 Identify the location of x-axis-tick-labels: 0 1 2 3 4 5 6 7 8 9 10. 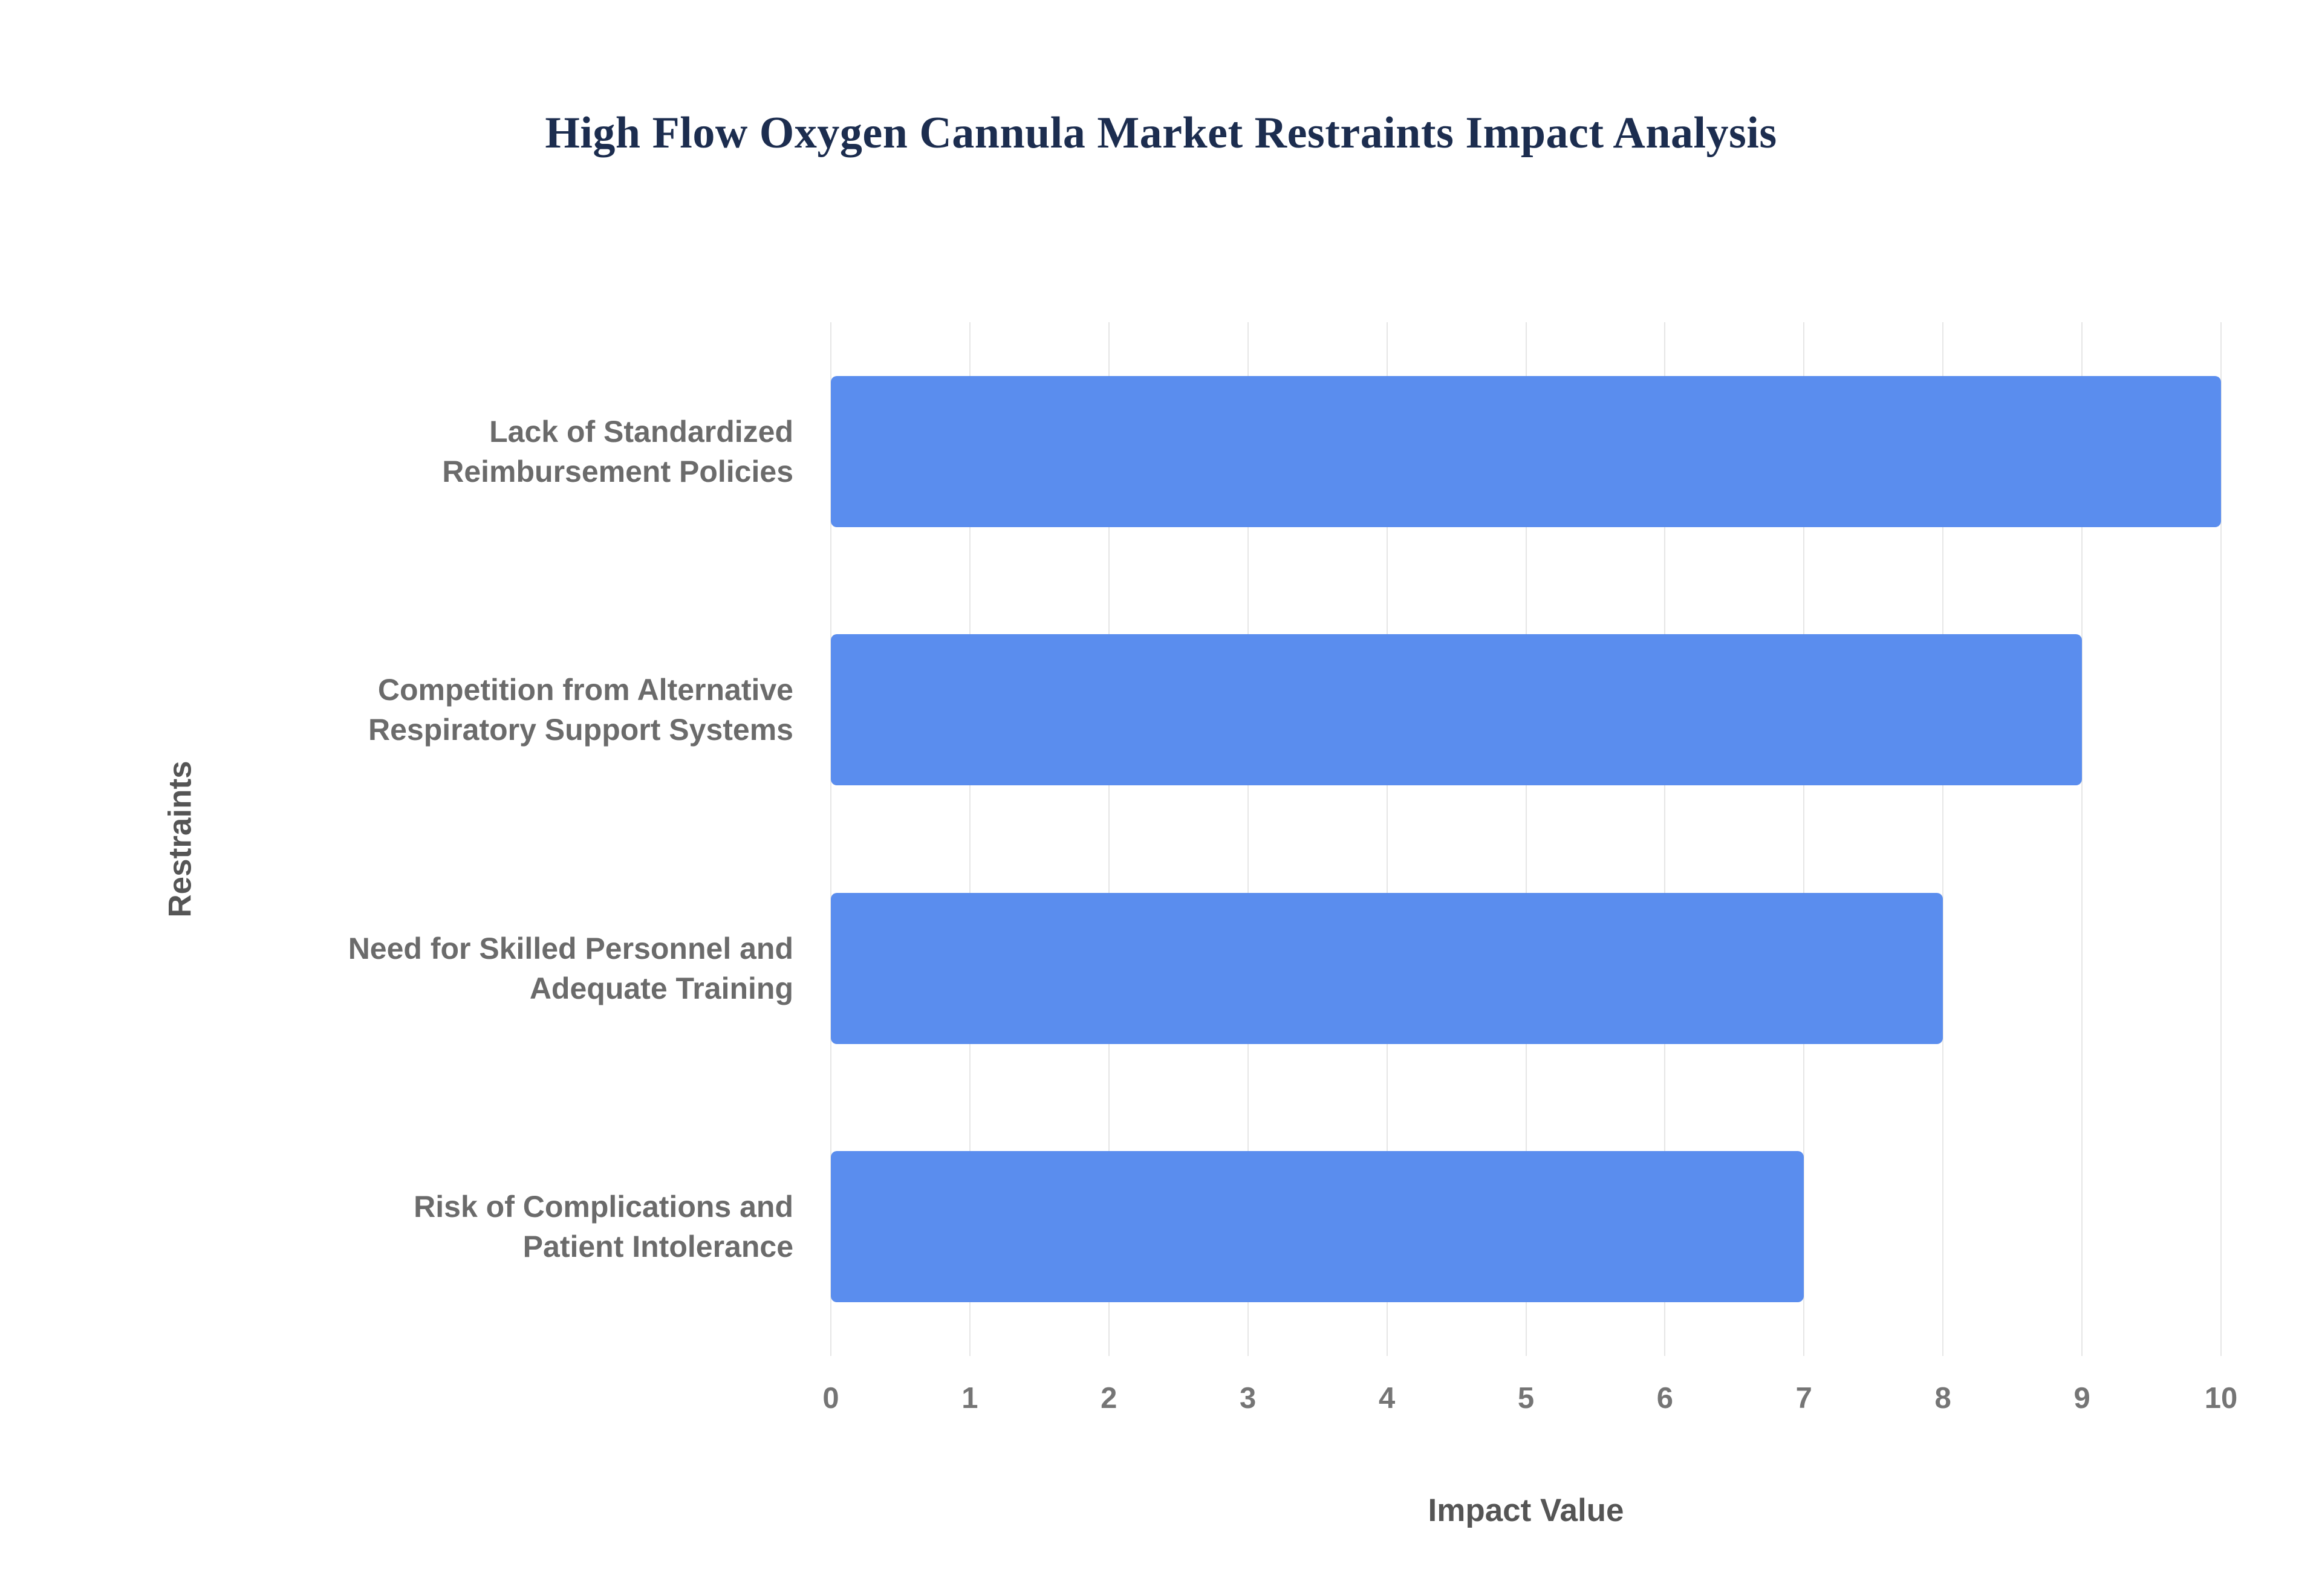
(1529, 1402).